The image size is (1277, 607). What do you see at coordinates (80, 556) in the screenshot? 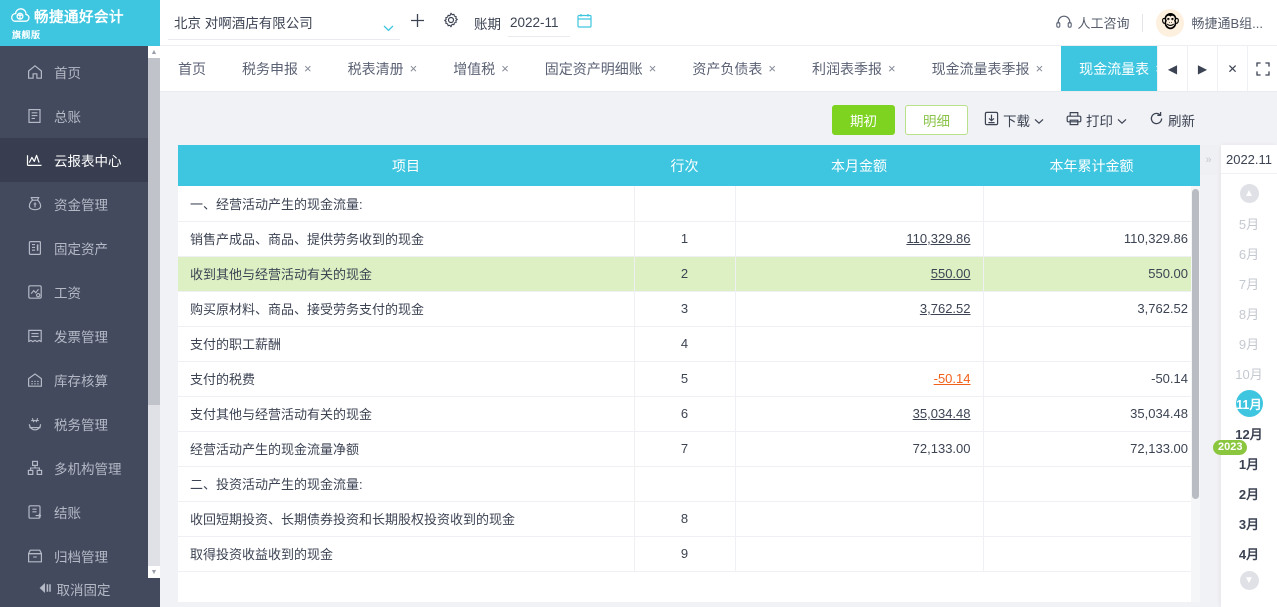
I see `sidebar-item-archive-management: 归档管理` at bounding box center [80, 556].